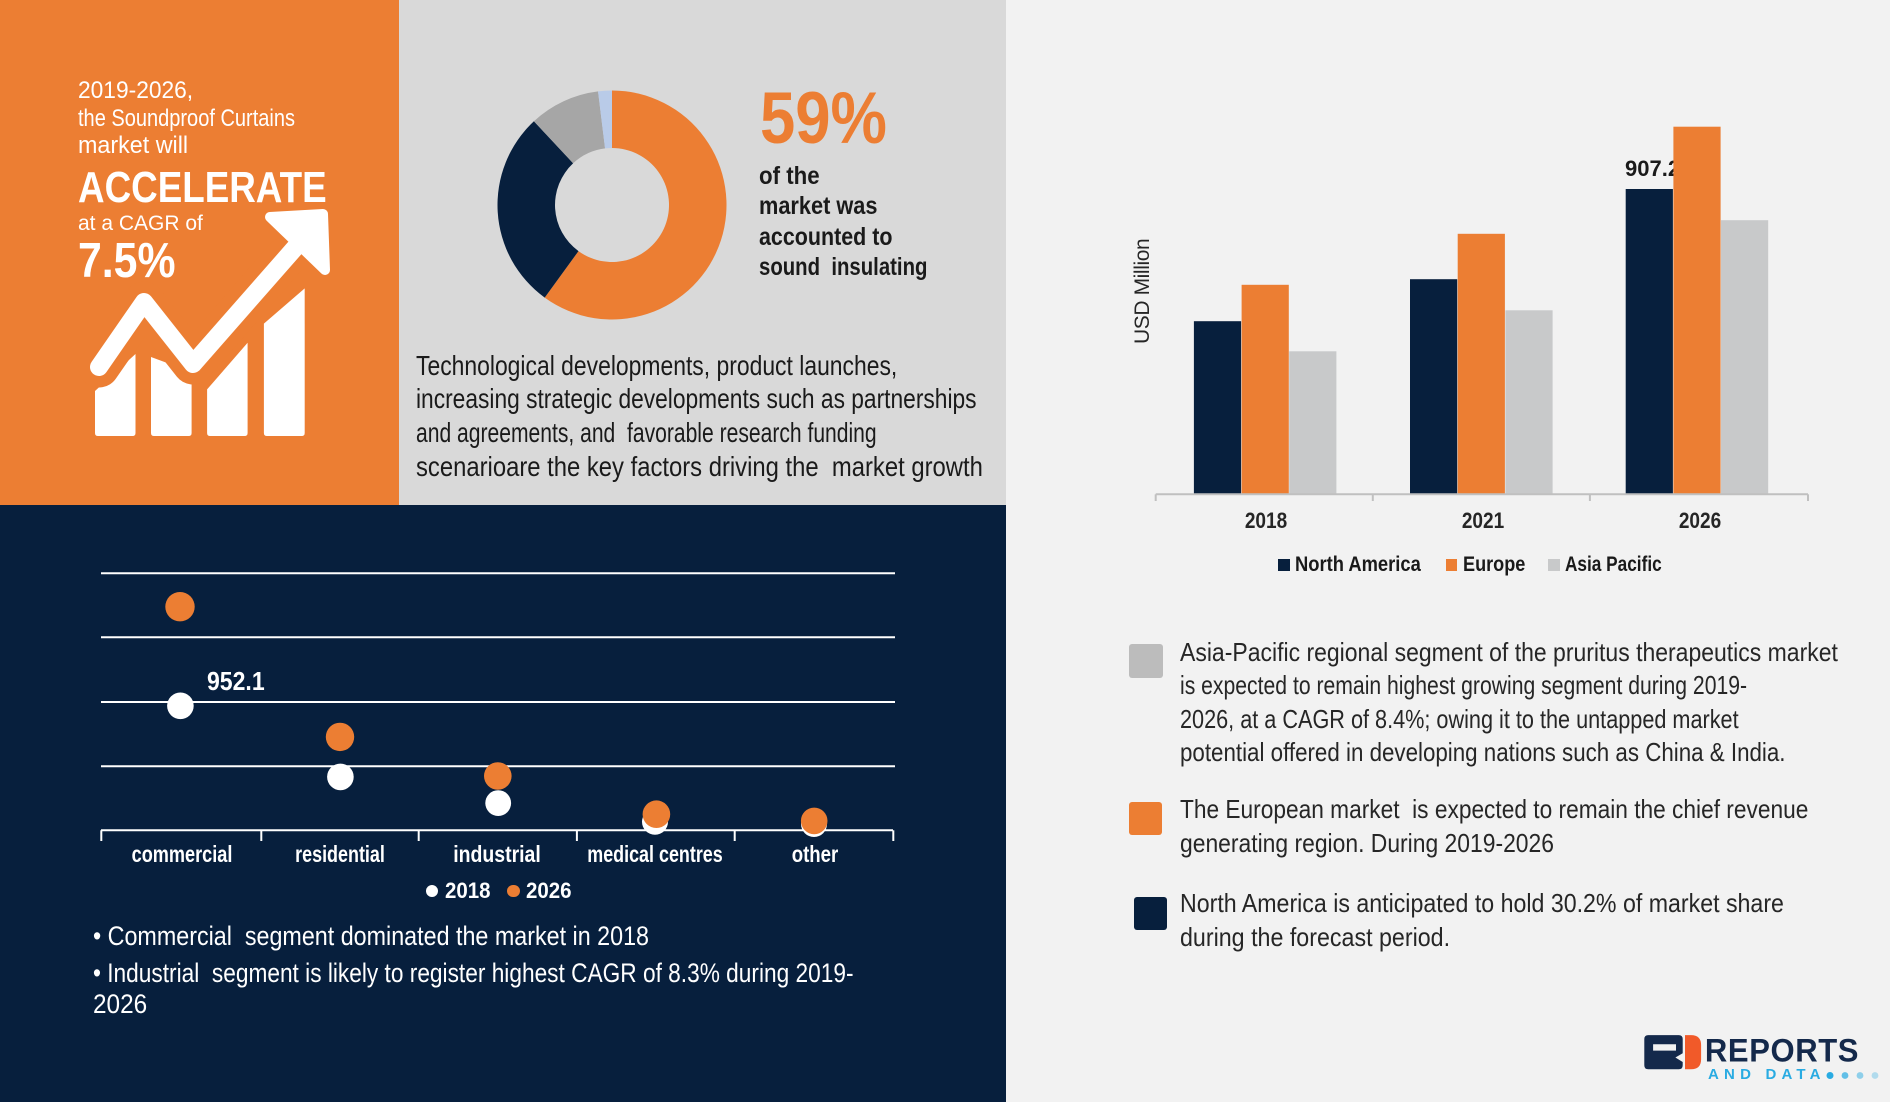  What do you see at coordinates (1767, 1074) in the screenshot?
I see `svg-text: AND DATA` at bounding box center [1767, 1074].